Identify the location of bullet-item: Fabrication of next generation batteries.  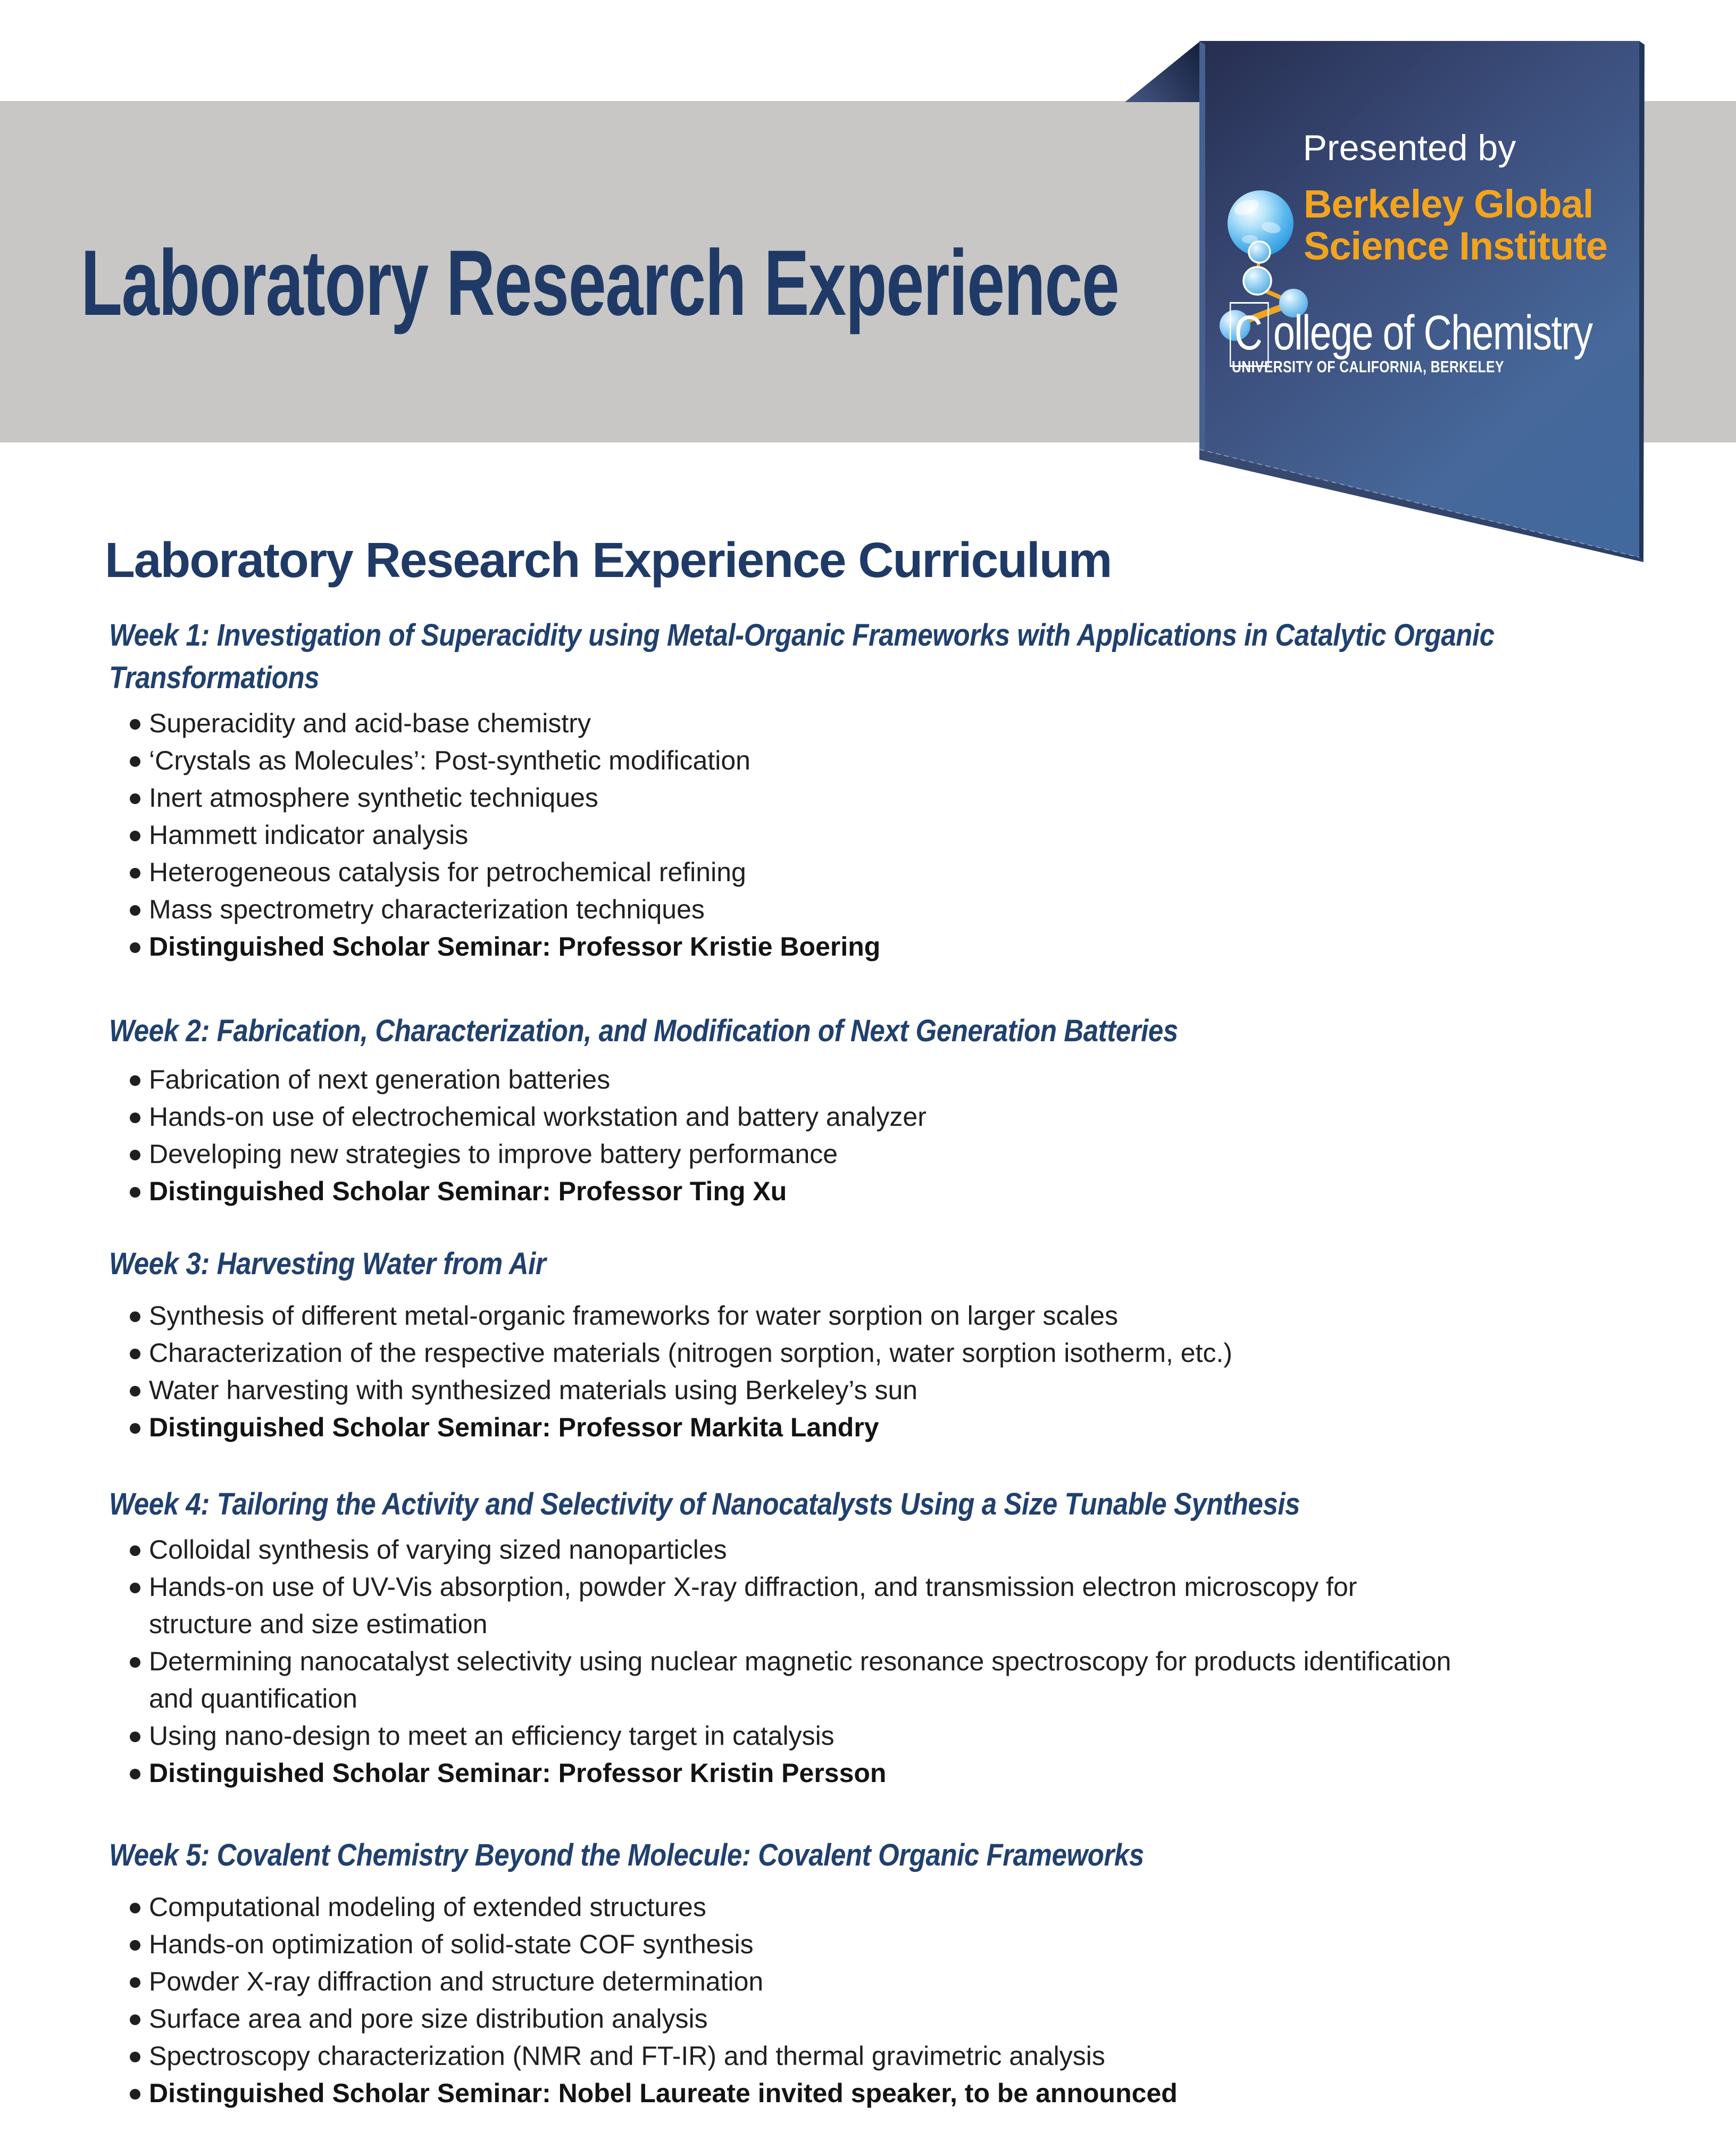
(933, 1079).